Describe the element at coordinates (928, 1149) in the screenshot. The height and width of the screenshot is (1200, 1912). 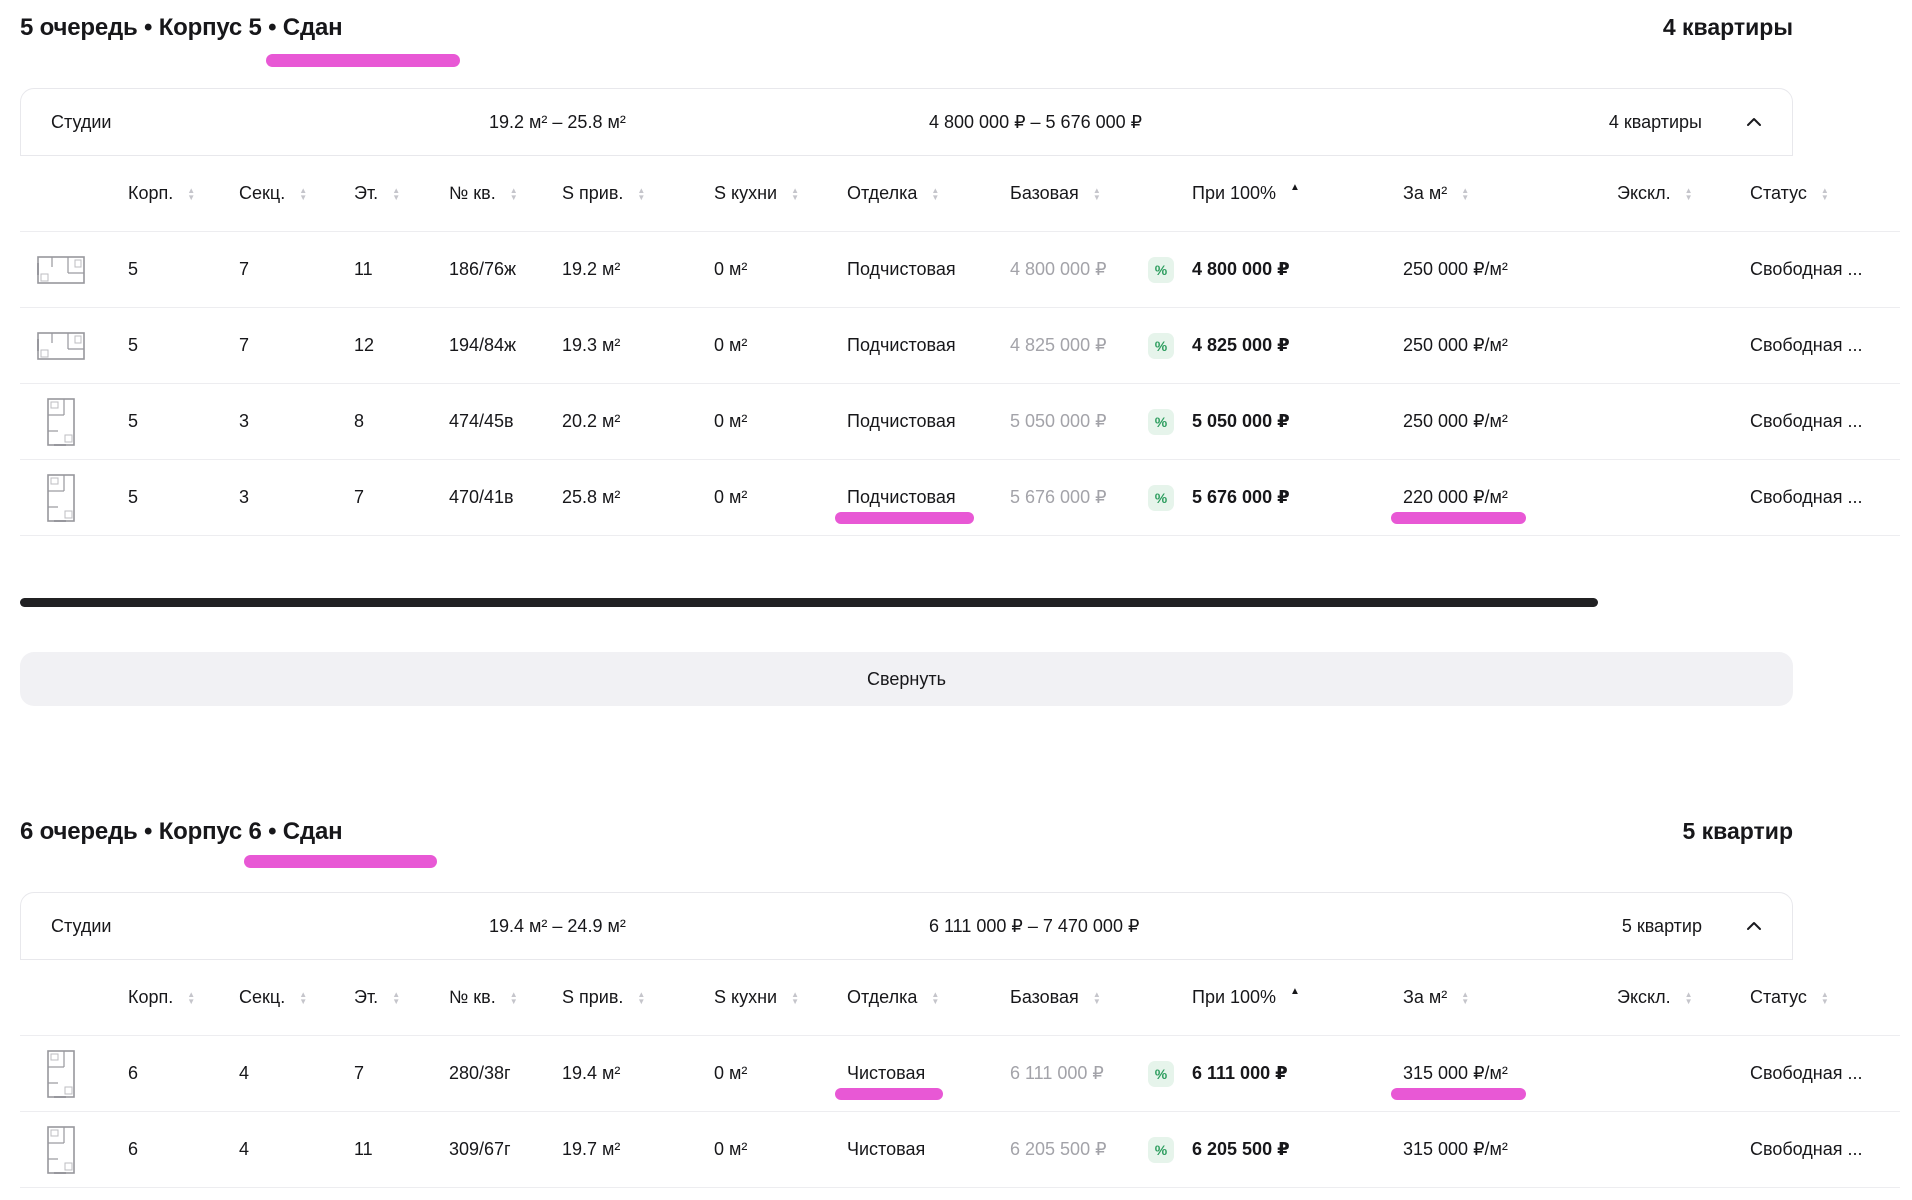
I see `cell-otdelka: Чистовая` at that location.